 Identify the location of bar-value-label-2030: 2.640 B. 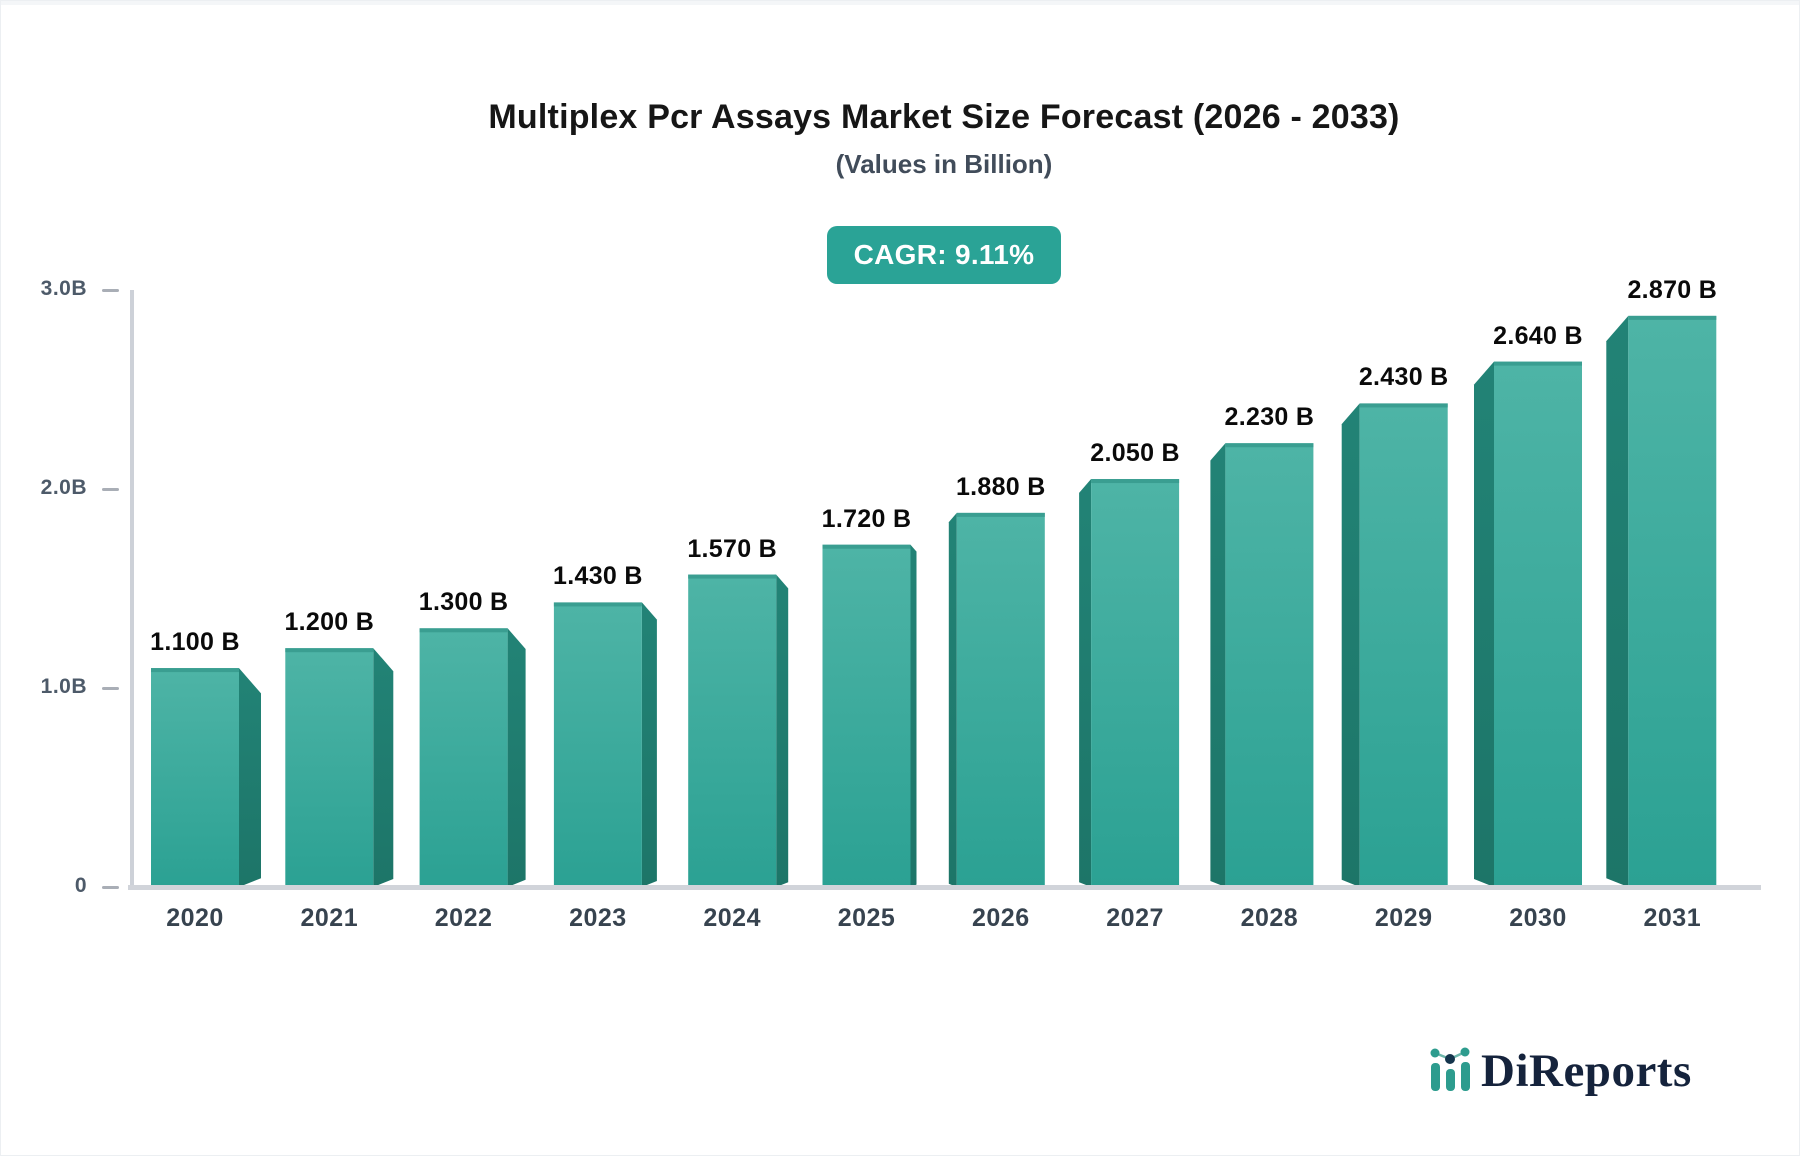
(1538, 335).